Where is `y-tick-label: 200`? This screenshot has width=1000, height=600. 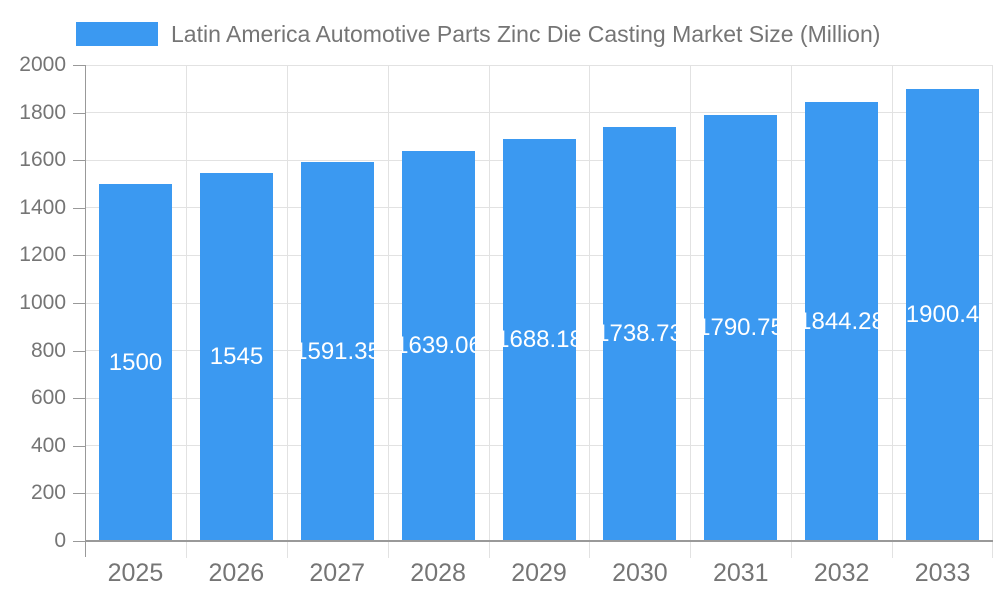 y-tick-label: 200 is located at coordinates (48, 493).